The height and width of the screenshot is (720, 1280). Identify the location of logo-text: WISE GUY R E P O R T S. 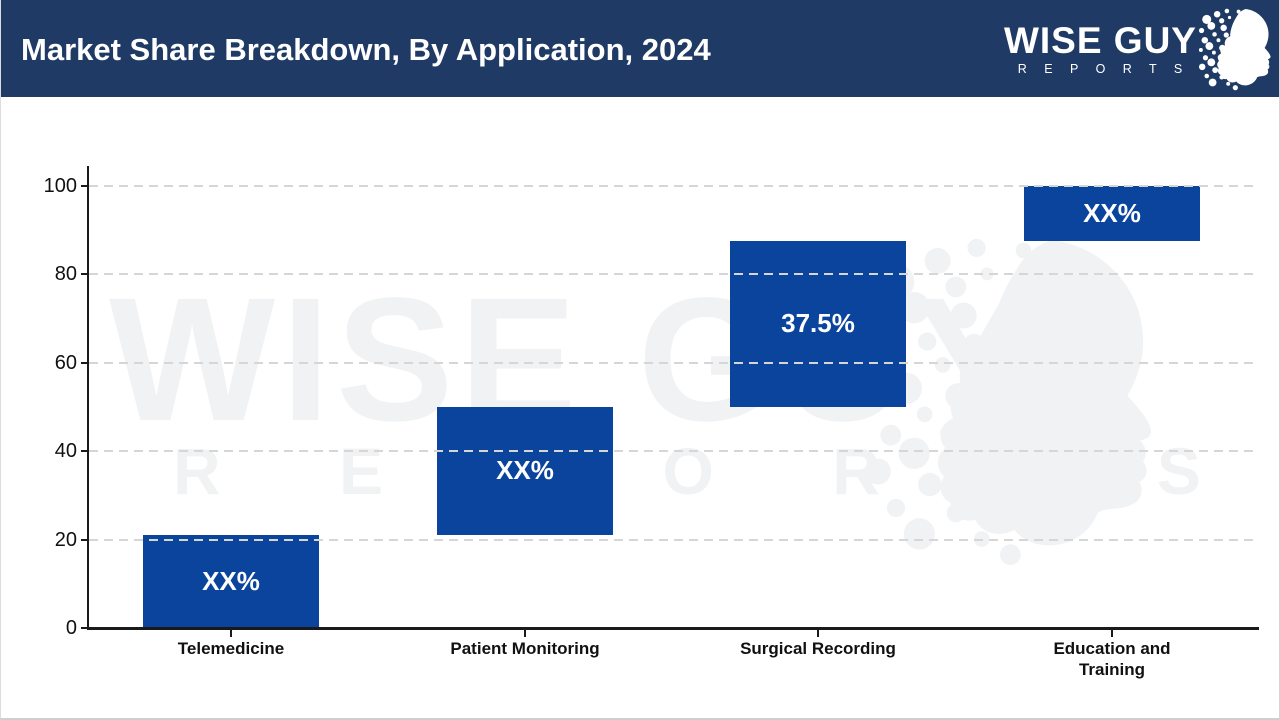
(1100, 48).